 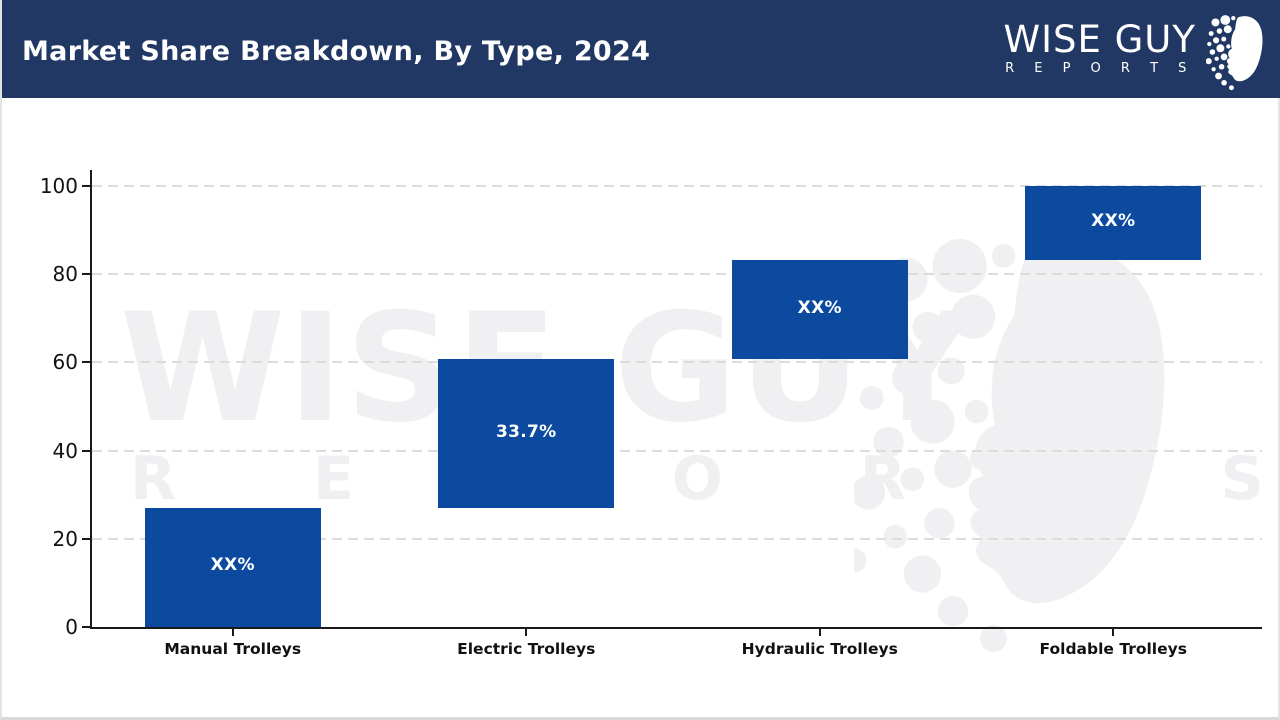 What do you see at coordinates (1234, 53) in the screenshot?
I see `logo-head-icon` at bounding box center [1234, 53].